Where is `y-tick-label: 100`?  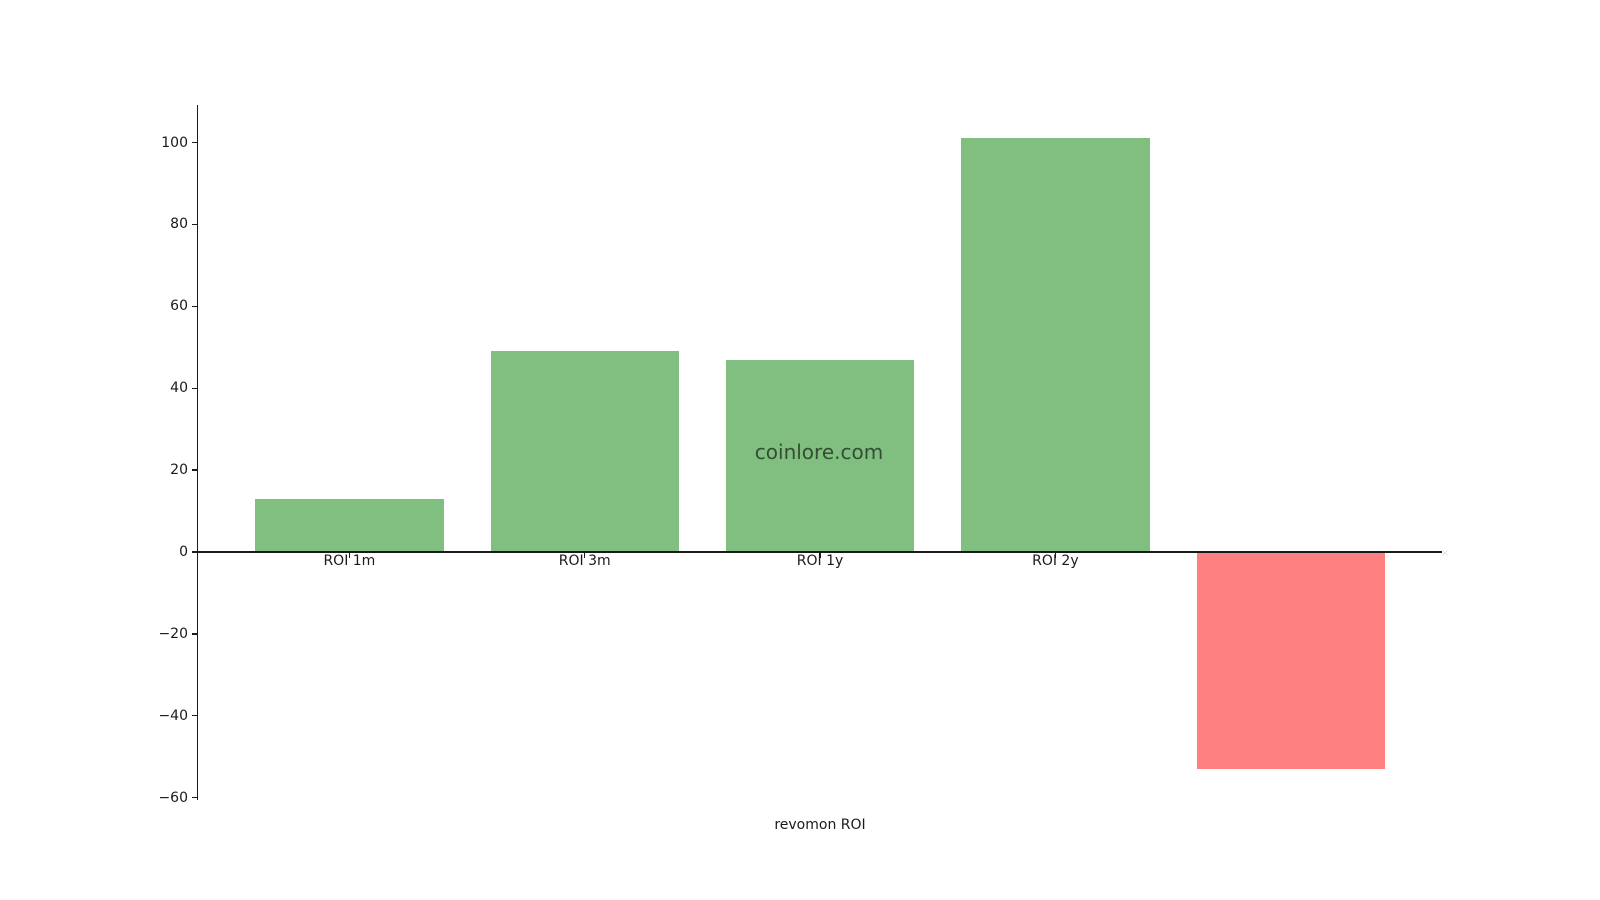
y-tick-label: 100 is located at coordinates (174, 142).